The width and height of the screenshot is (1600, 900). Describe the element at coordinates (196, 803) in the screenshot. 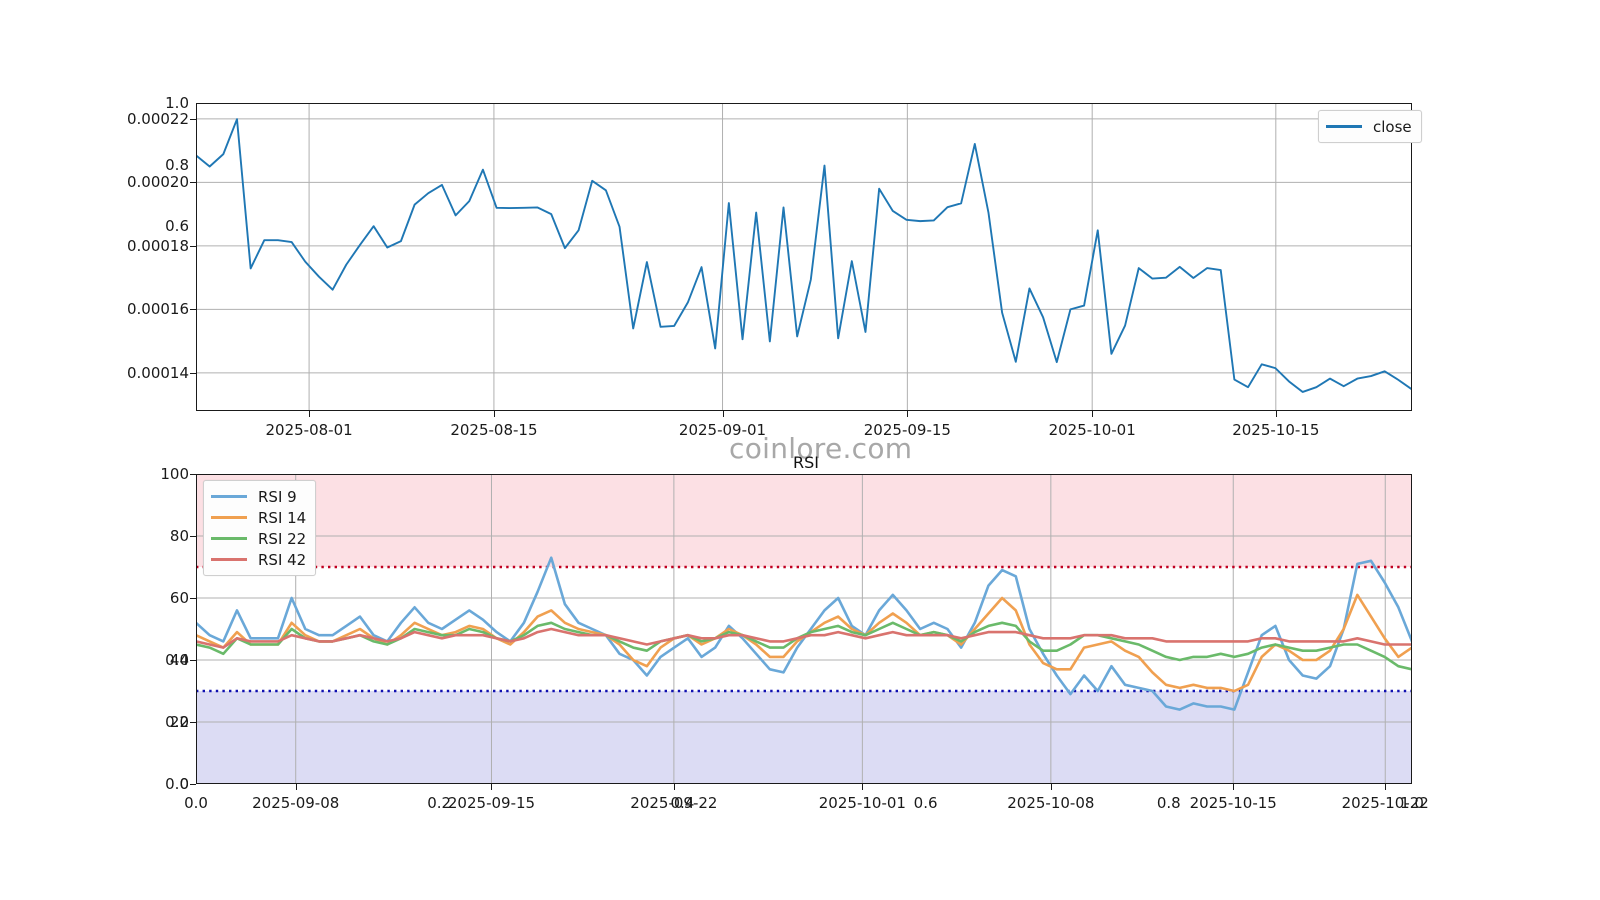

I see `rsi-x-norm-tick-0: 0.0` at that location.